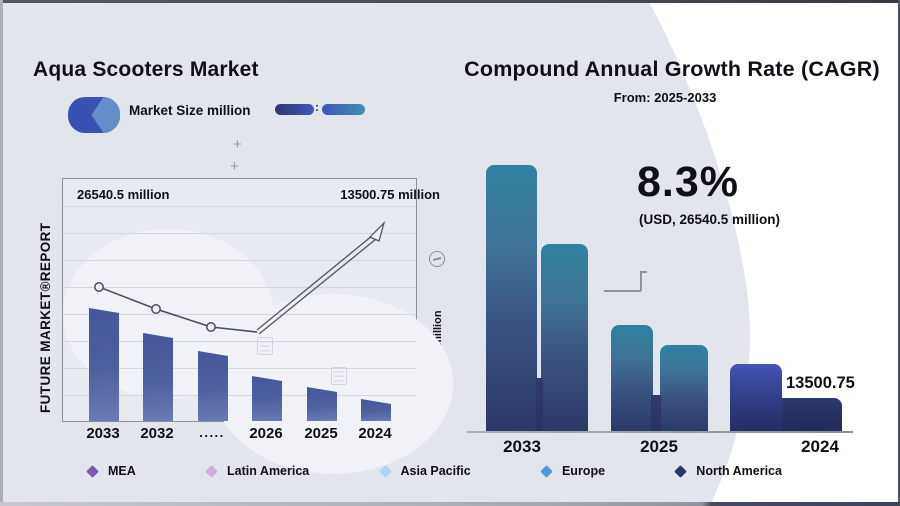 This screenshot has width=900, height=506. What do you see at coordinates (104, 364) in the screenshot?
I see `bar-2033` at bounding box center [104, 364].